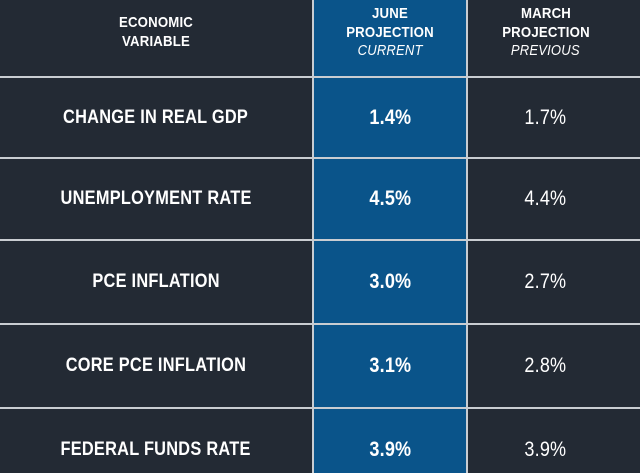 This screenshot has width=640, height=473. Describe the element at coordinates (156, 32) in the screenshot. I see `header-economic-variable-label: ECONOMIC VARIABLE` at that location.